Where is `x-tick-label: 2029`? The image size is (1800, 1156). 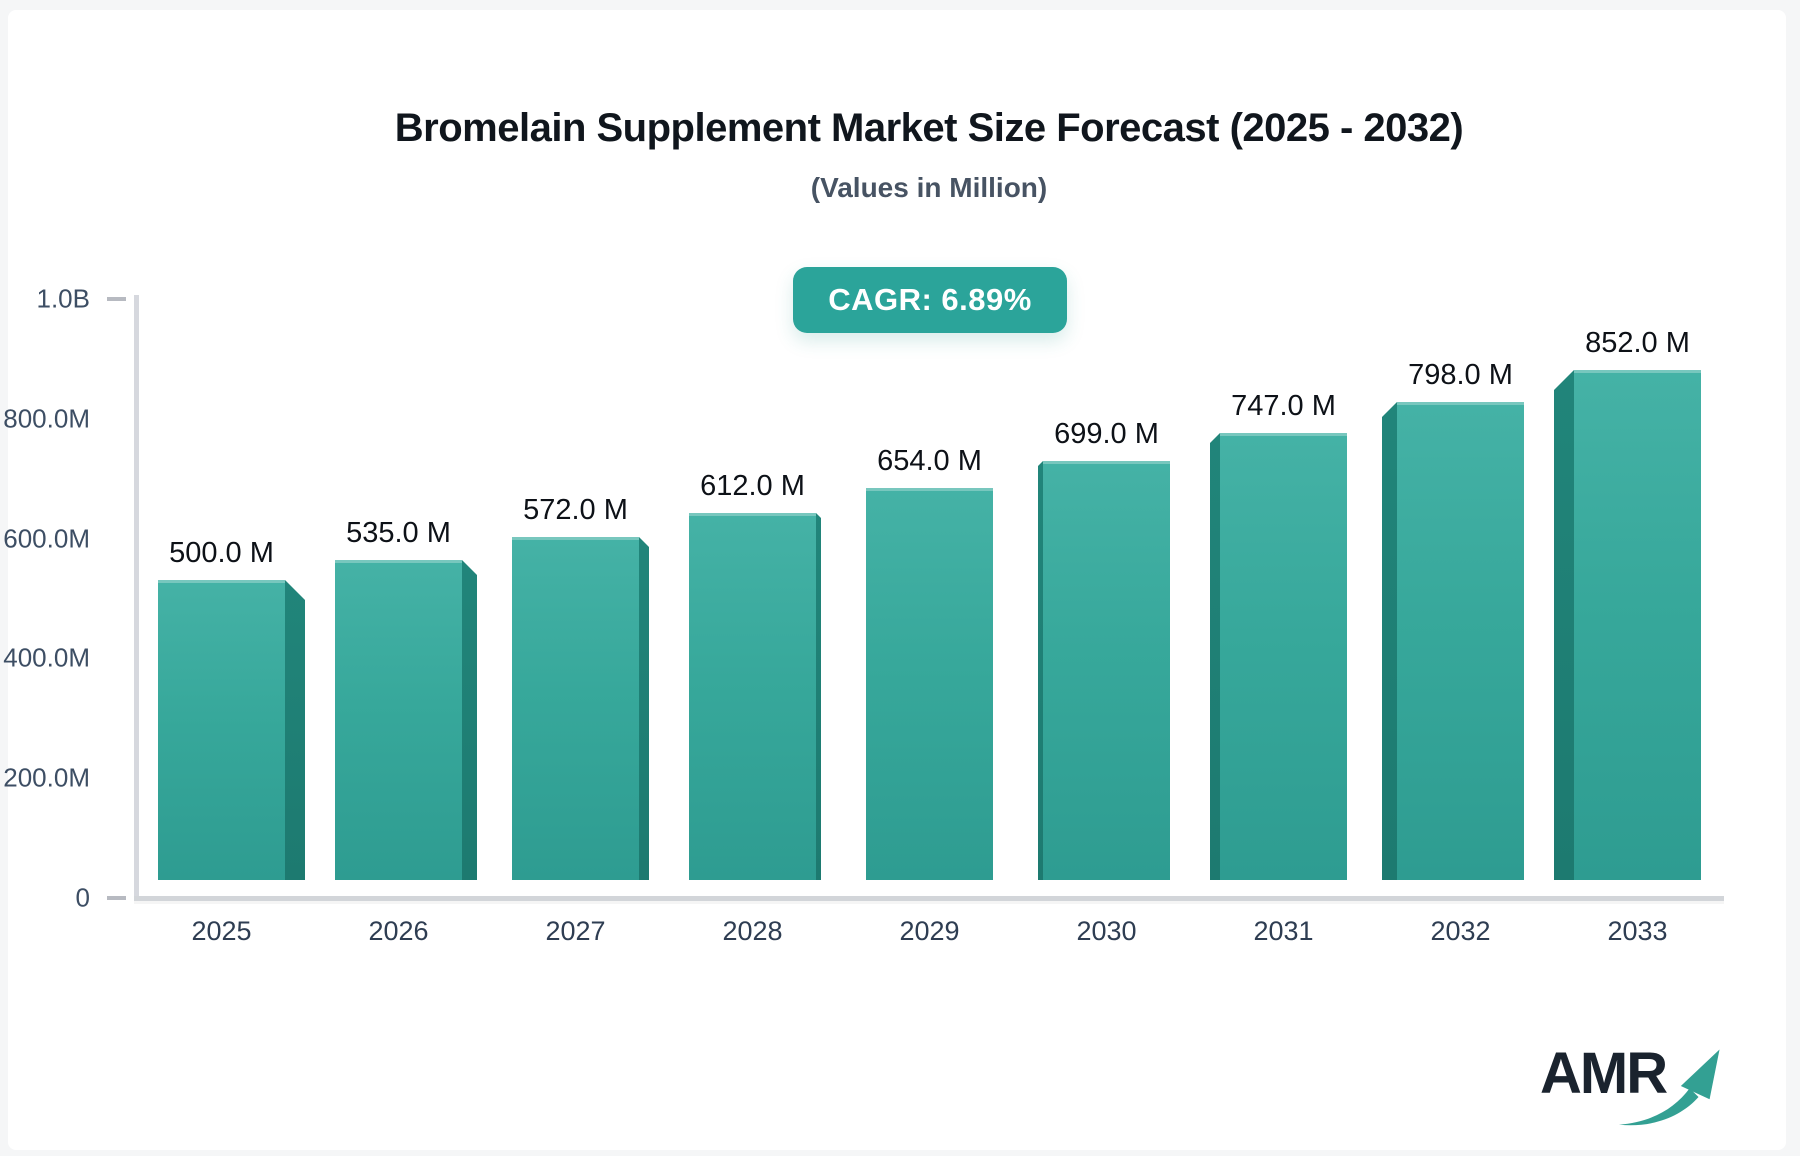
x-tick-label: 2029 is located at coordinates (929, 931).